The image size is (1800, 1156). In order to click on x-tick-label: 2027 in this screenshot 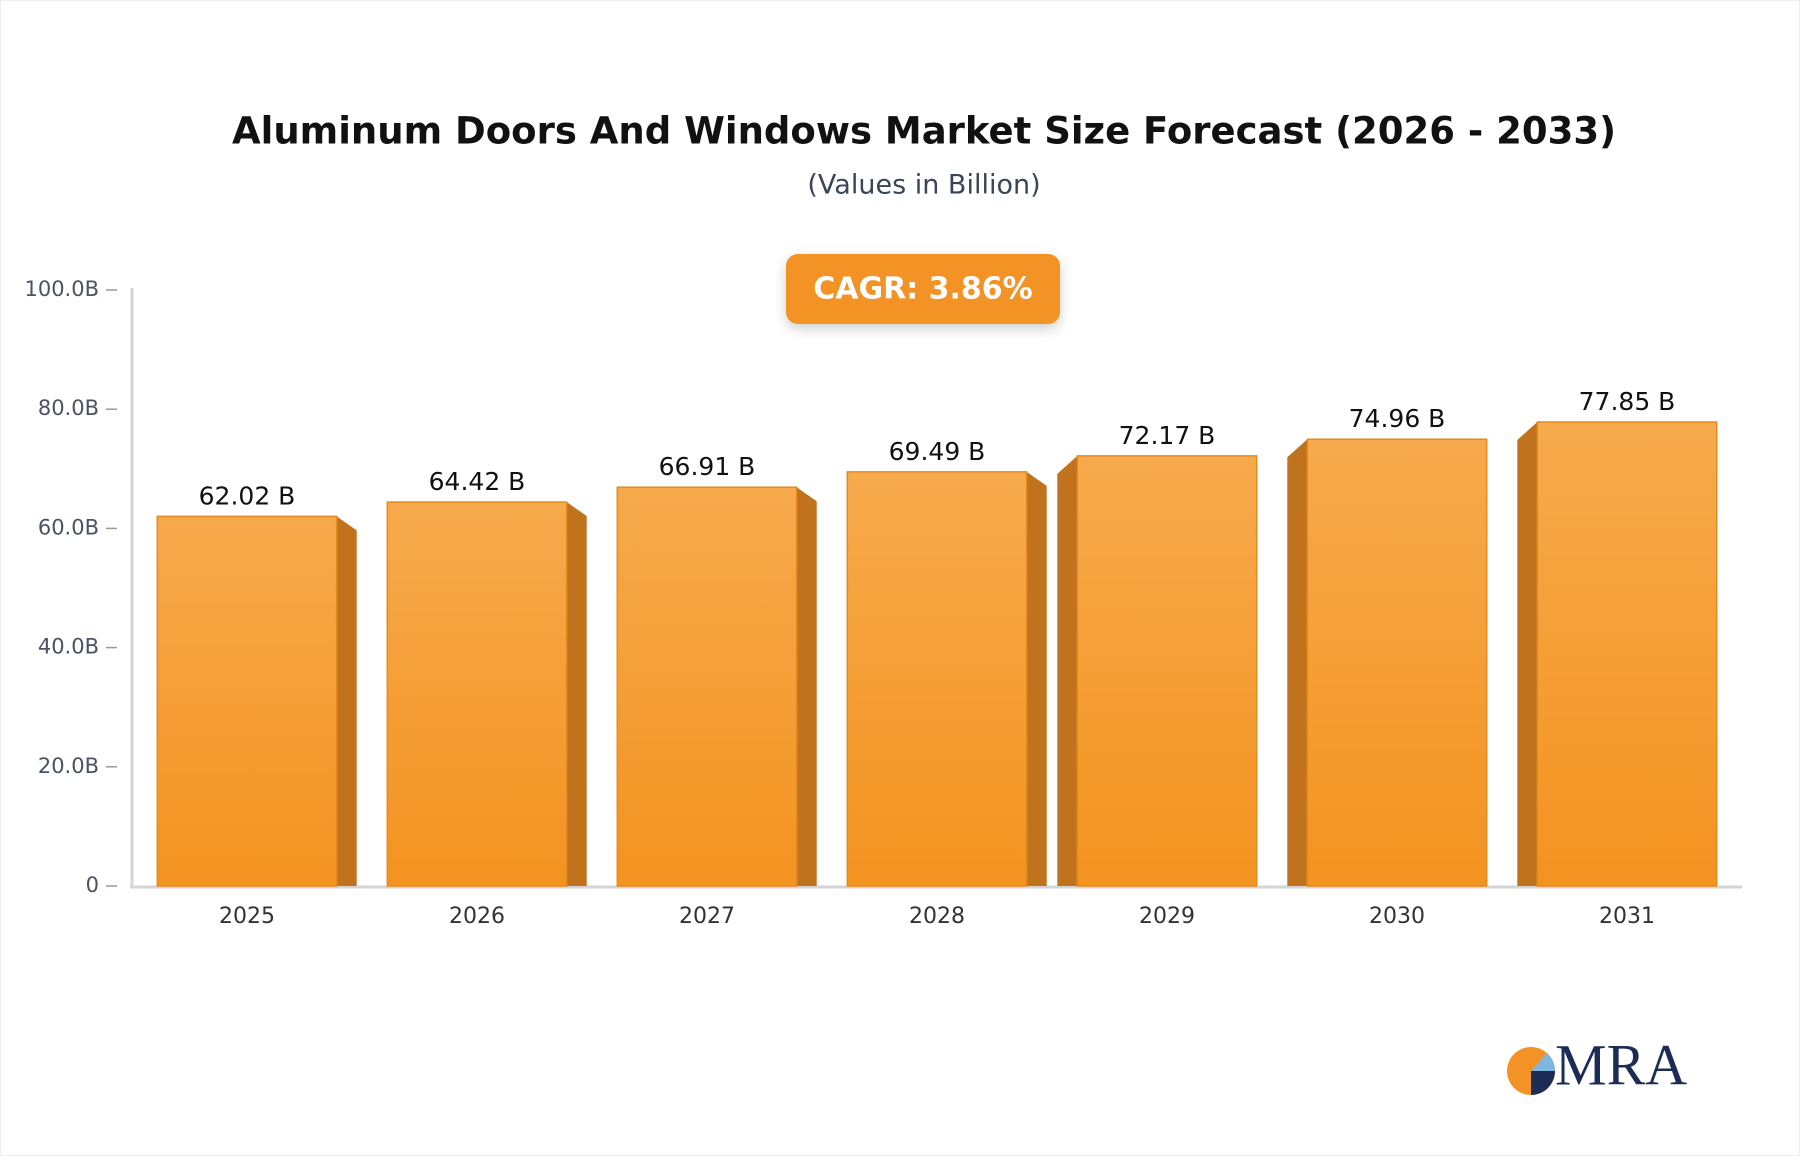, I will do `click(707, 916)`.